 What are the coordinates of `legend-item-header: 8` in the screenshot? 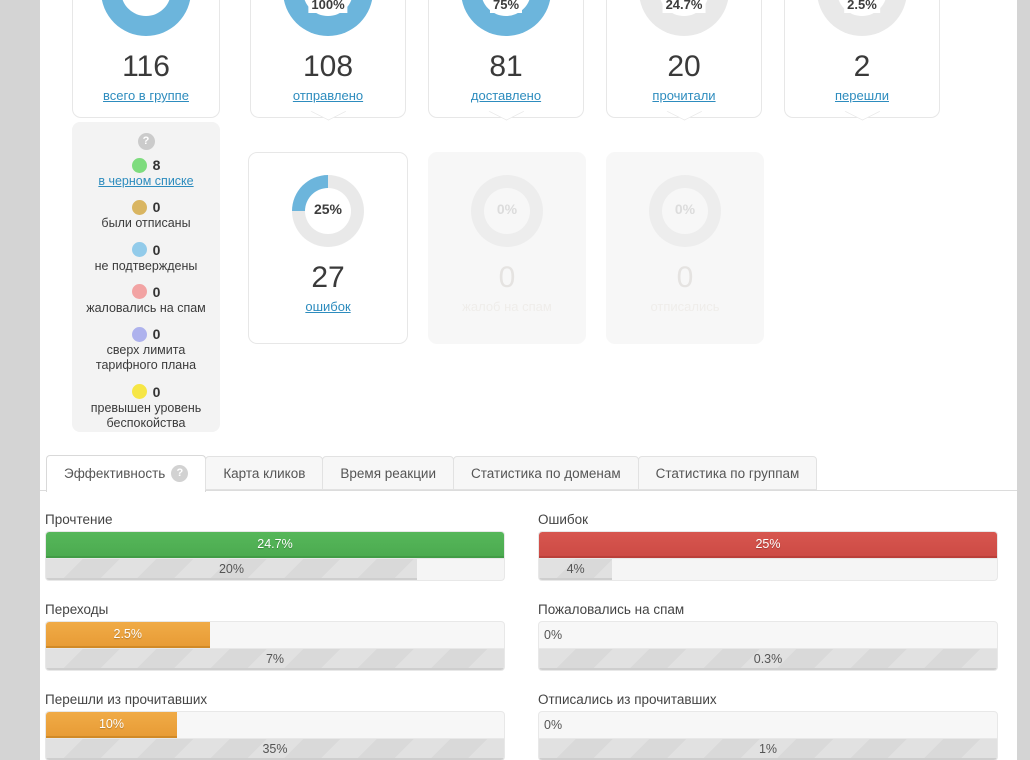 It's located at (146, 165).